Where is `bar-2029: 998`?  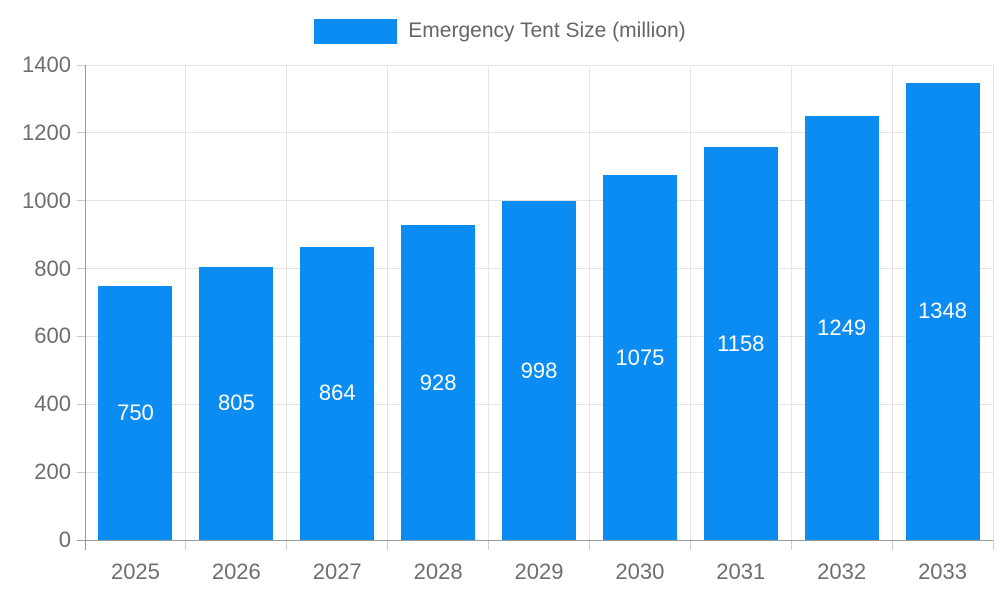
bar-2029: 998 is located at coordinates (539, 370).